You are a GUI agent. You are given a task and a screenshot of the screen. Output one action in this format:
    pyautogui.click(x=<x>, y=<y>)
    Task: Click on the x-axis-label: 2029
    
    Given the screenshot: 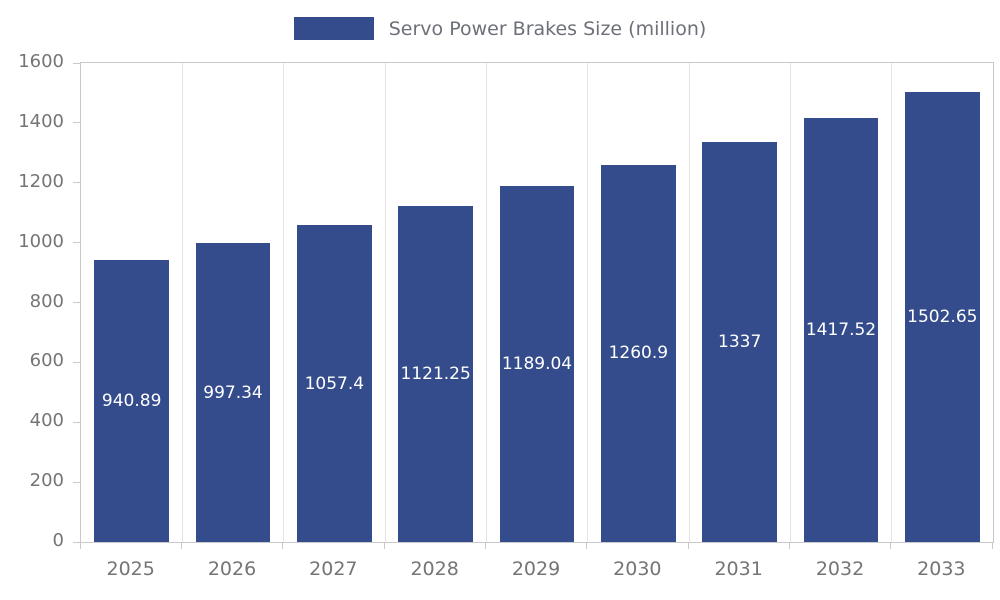 What is the action you would take?
    pyautogui.click(x=536, y=569)
    